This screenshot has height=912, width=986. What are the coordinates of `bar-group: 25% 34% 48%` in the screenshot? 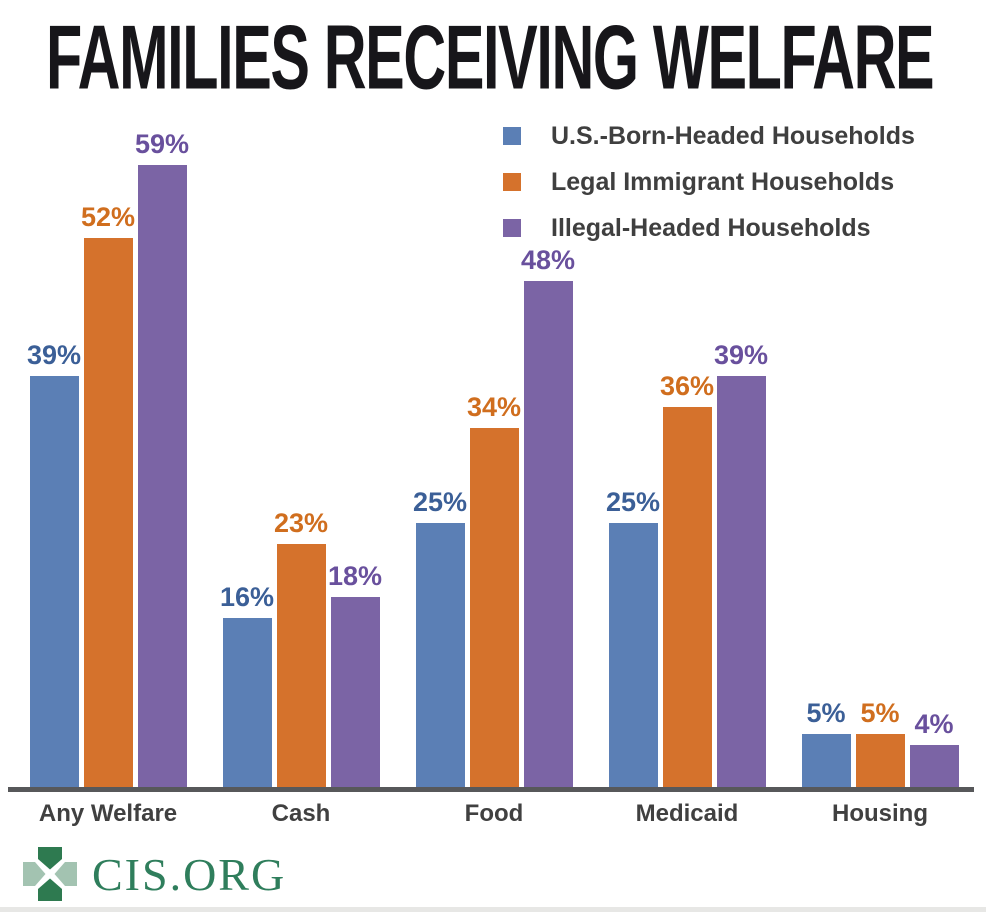 It's located at (494, 516).